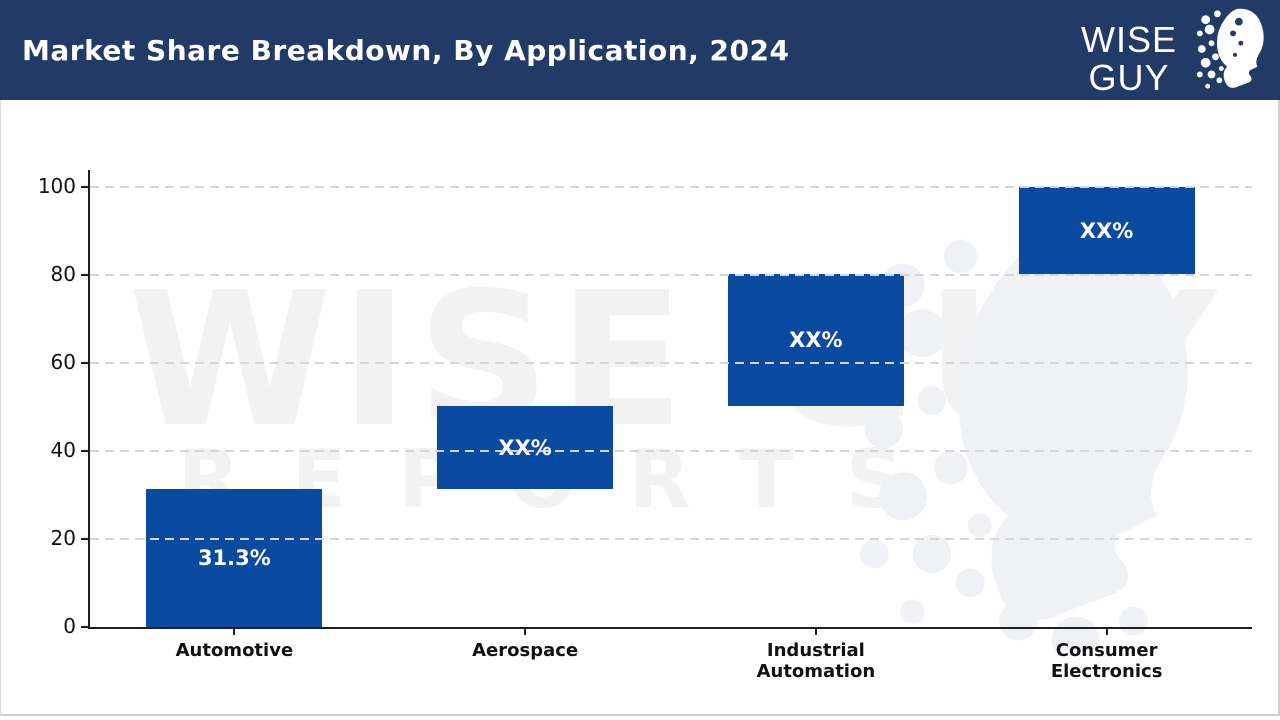  Describe the element at coordinates (670, 628) in the screenshot. I see `x-axis-line` at that location.